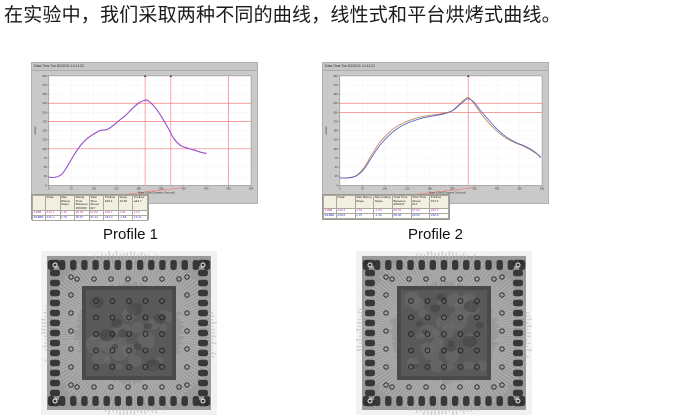 This screenshot has height=418, width=694. Describe the element at coordinates (67, 218) in the screenshot. I see `table-cell: 1.70` at that location.